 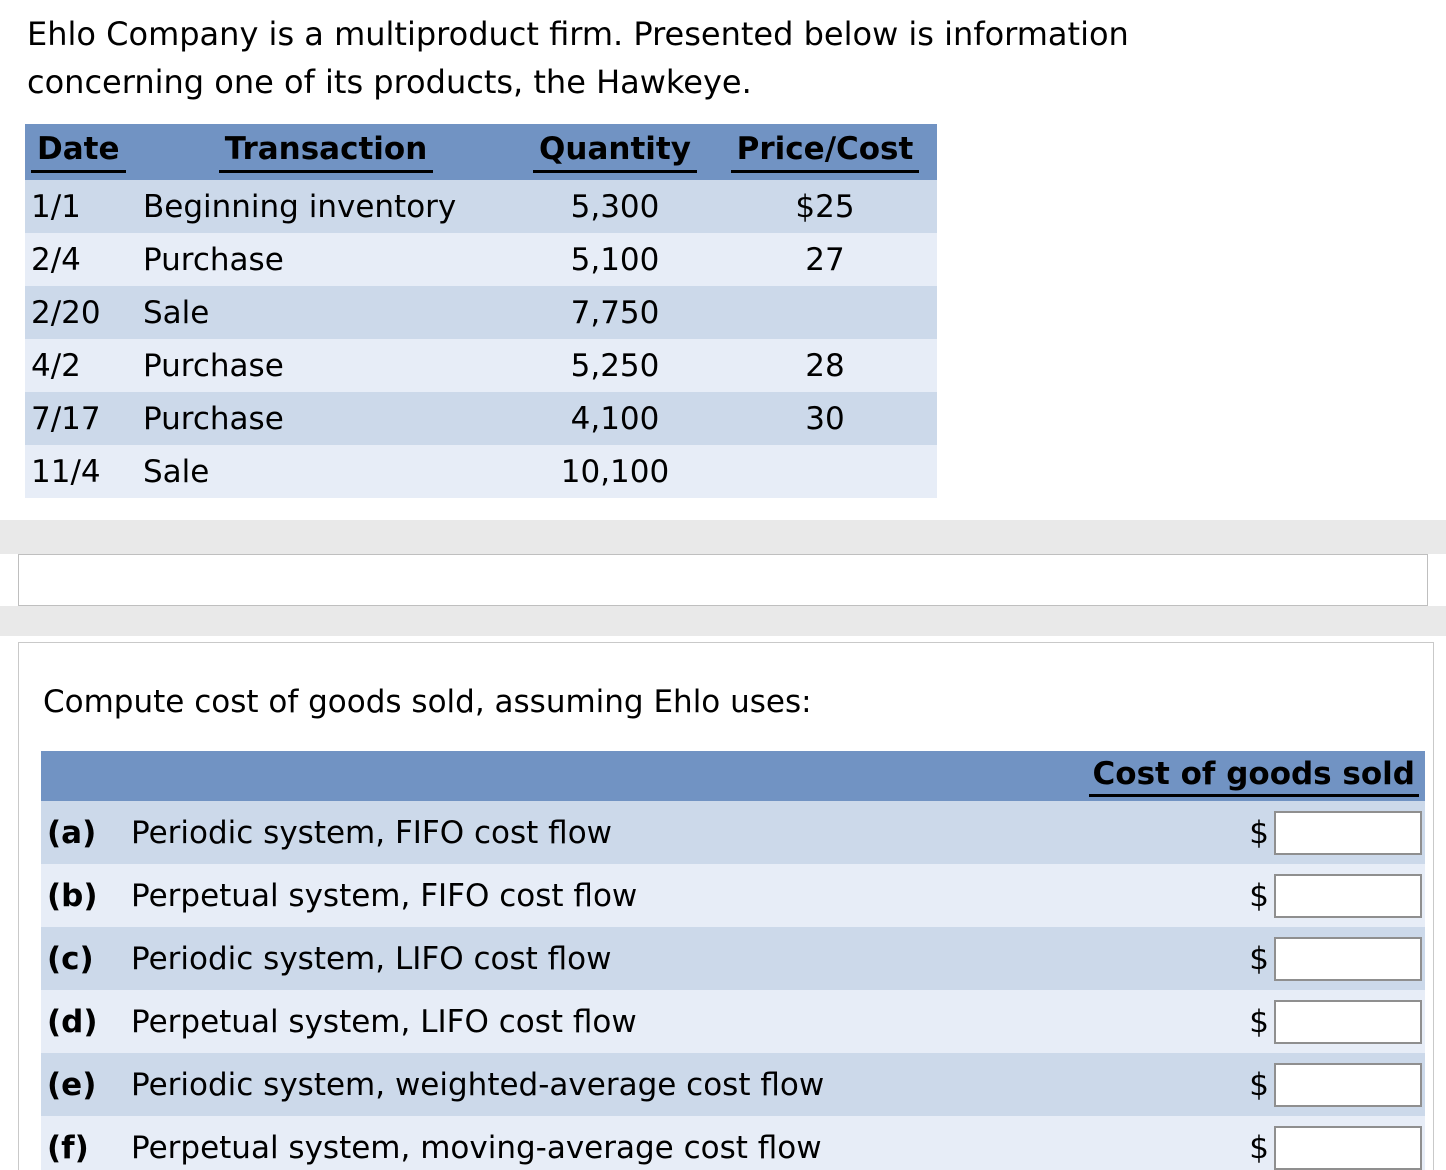 What do you see at coordinates (72, 895) in the screenshot?
I see `row-label: (b)` at bounding box center [72, 895].